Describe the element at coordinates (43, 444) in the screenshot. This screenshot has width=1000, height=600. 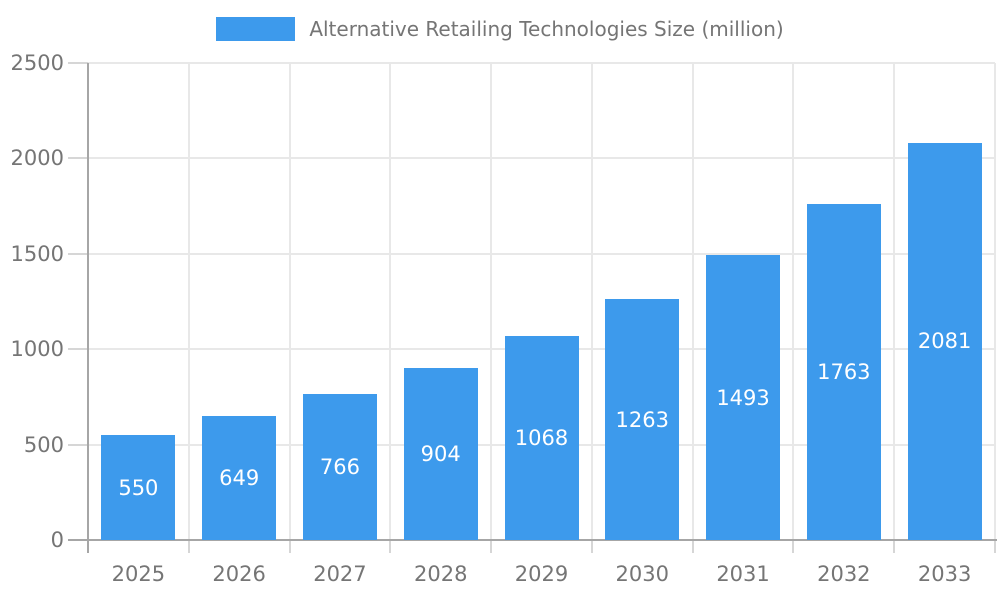
I see `y-axis-tick-label: 500` at that location.